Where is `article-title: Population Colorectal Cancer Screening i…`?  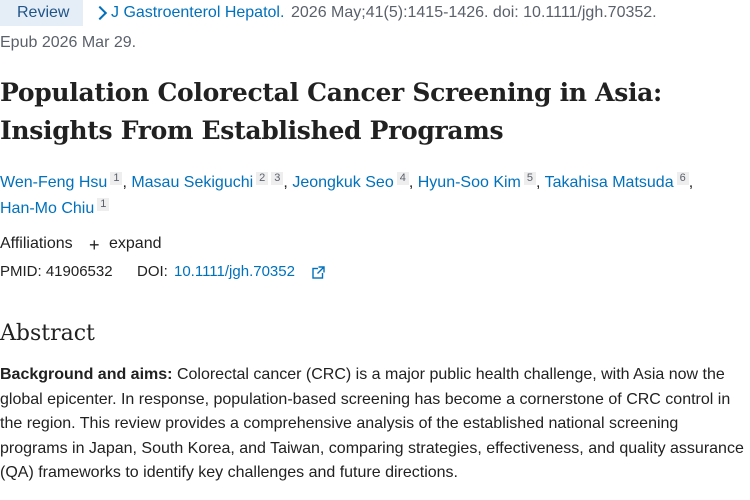 article-title: Population Colorectal Cancer Screening i… is located at coordinates (331, 111).